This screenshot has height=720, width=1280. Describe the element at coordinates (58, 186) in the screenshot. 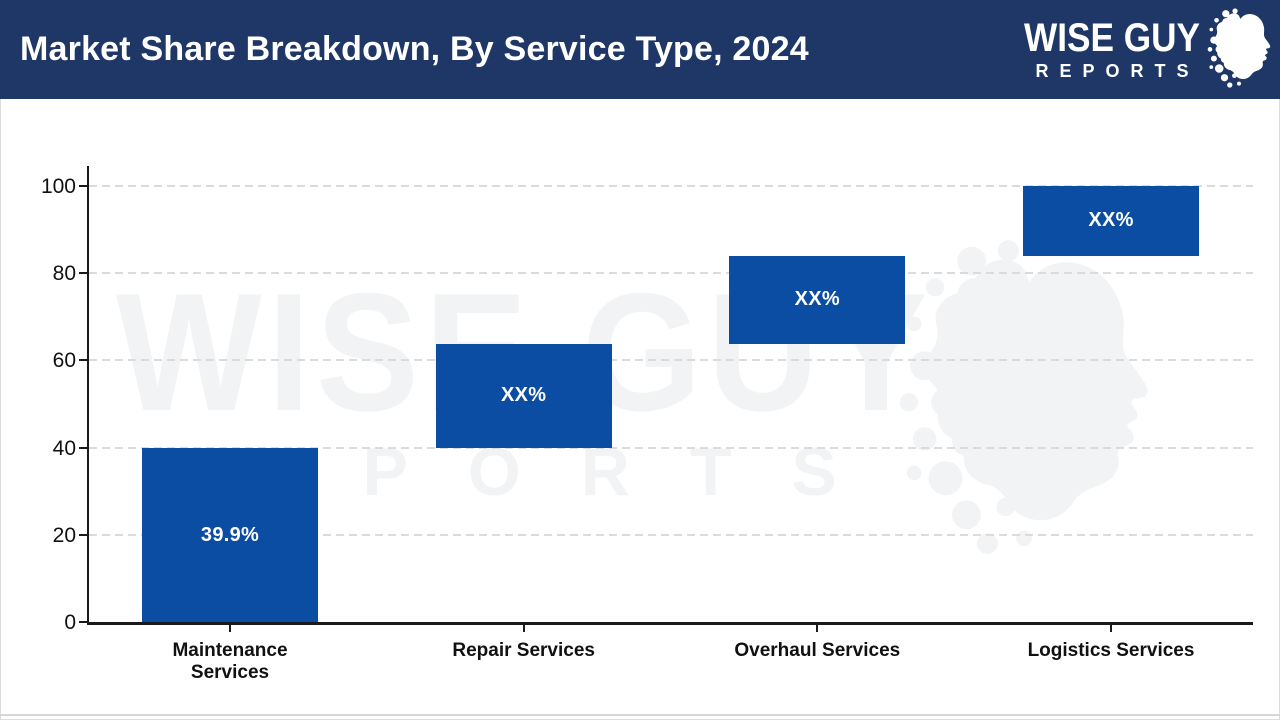

I see `y-tick-label: 100` at that location.